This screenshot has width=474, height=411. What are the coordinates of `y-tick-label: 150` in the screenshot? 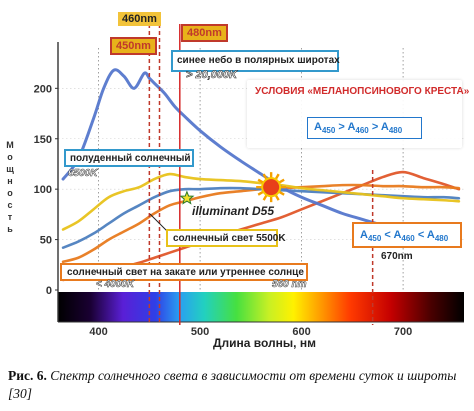 It's located at (43, 140).